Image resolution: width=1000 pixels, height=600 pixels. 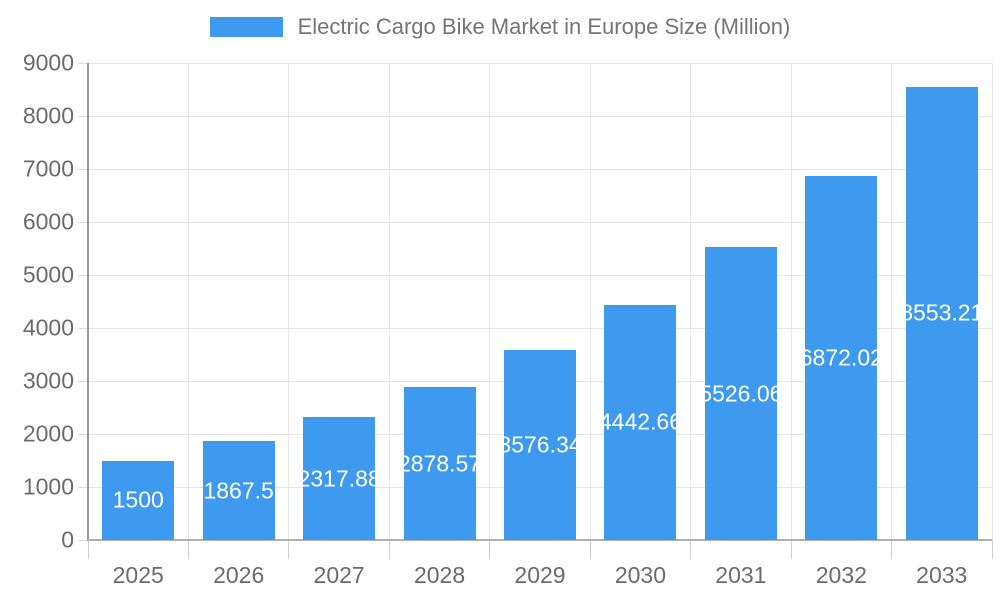 I want to click on bar-value-label: 1867.5, so click(x=238, y=490).